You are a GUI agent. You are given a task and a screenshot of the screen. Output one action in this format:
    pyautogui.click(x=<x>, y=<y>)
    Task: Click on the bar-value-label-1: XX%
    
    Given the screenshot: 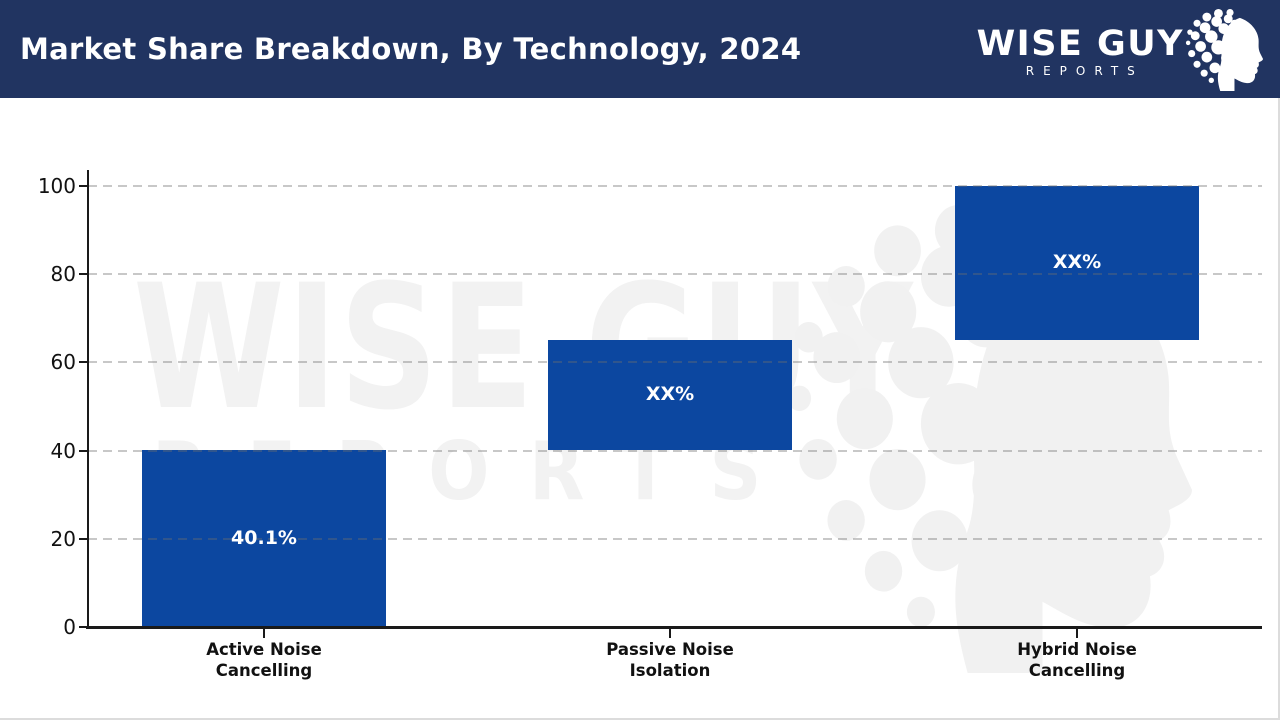 What is the action you would take?
    pyautogui.click(x=670, y=394)
    